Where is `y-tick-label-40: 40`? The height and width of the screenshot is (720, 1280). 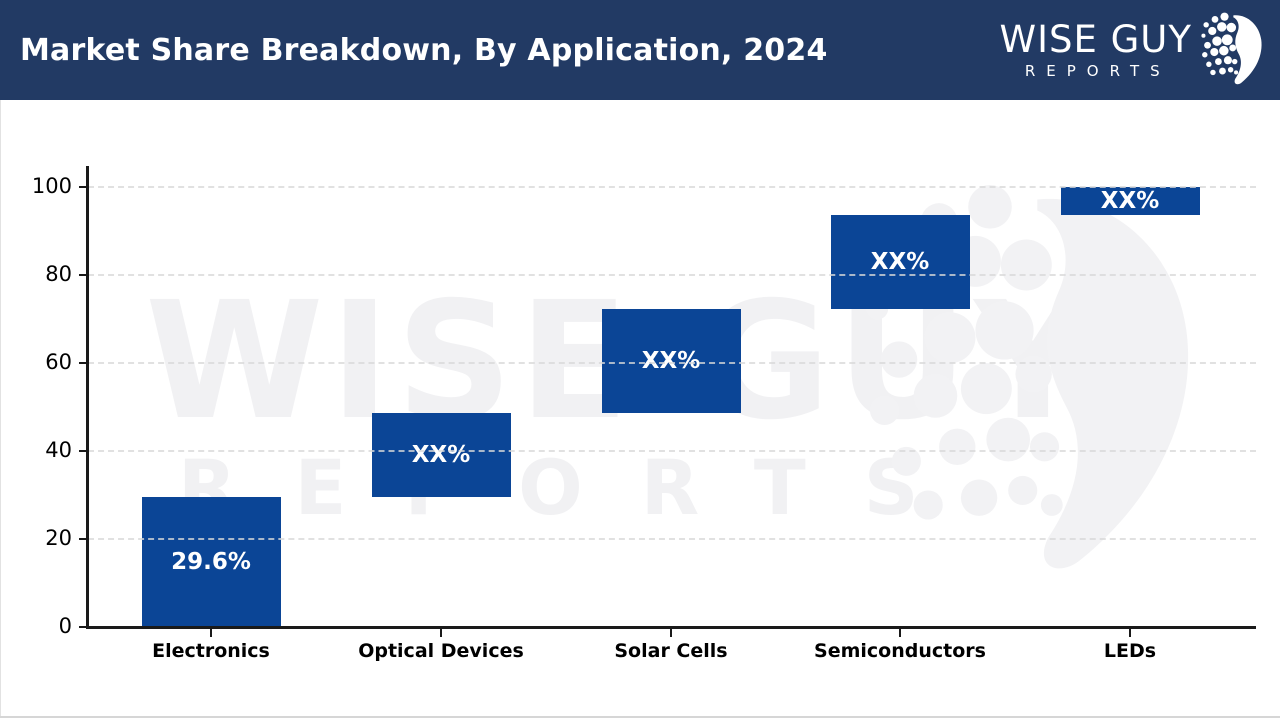
y-tick-label-40: 40 is located at coordinates (58, 450).